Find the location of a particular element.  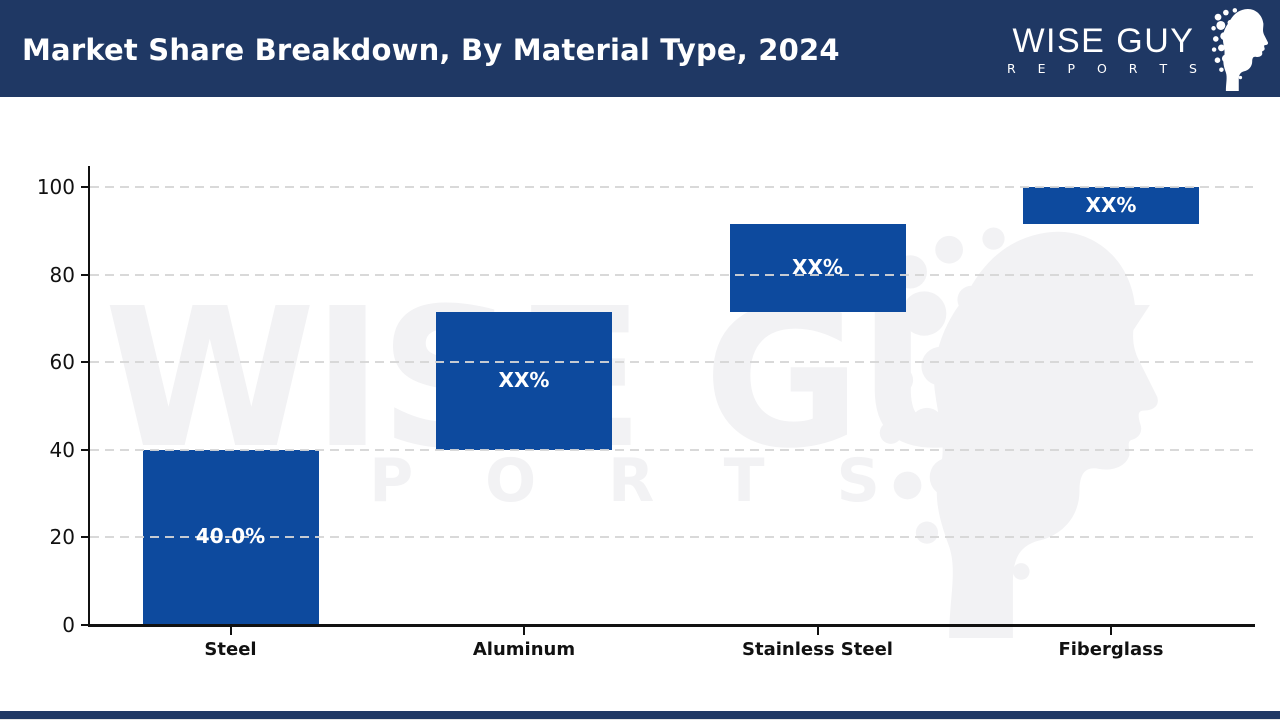

bar-value-label-fiberglass: XX% is located at coordinates (1111, 204).